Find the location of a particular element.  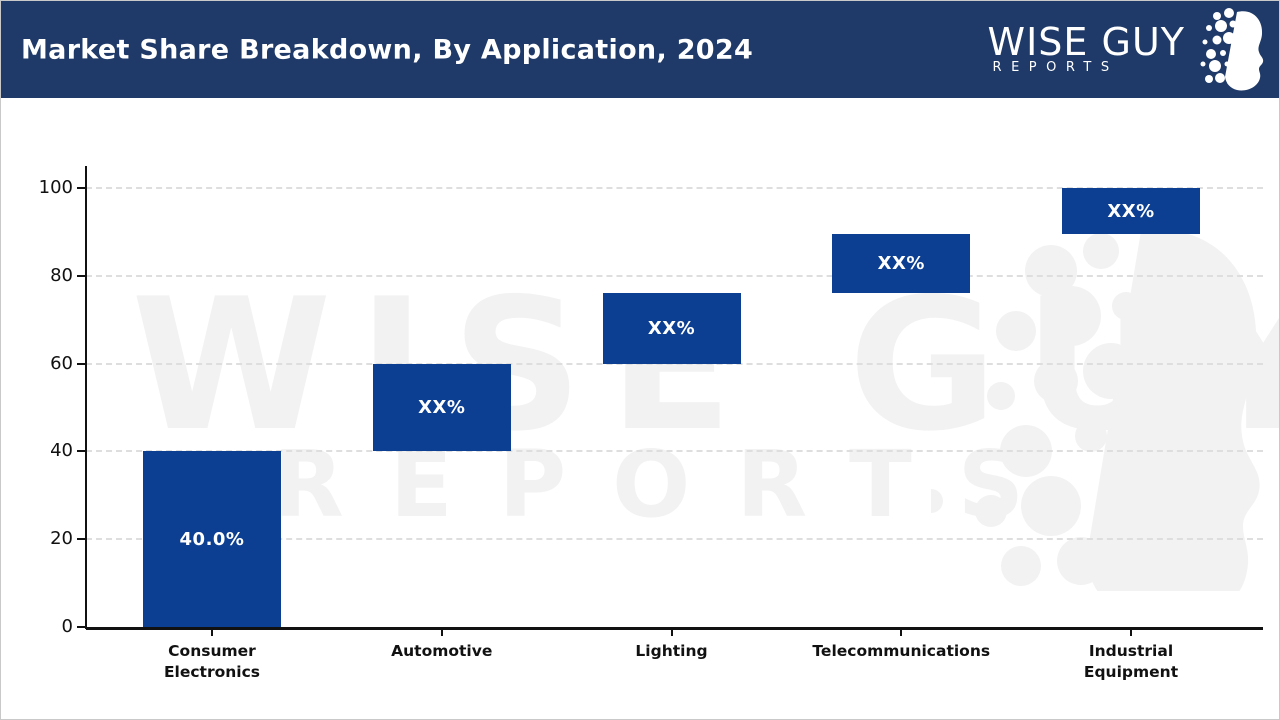

y-tick-label-20: 20 is located at coordinates (61, 539).